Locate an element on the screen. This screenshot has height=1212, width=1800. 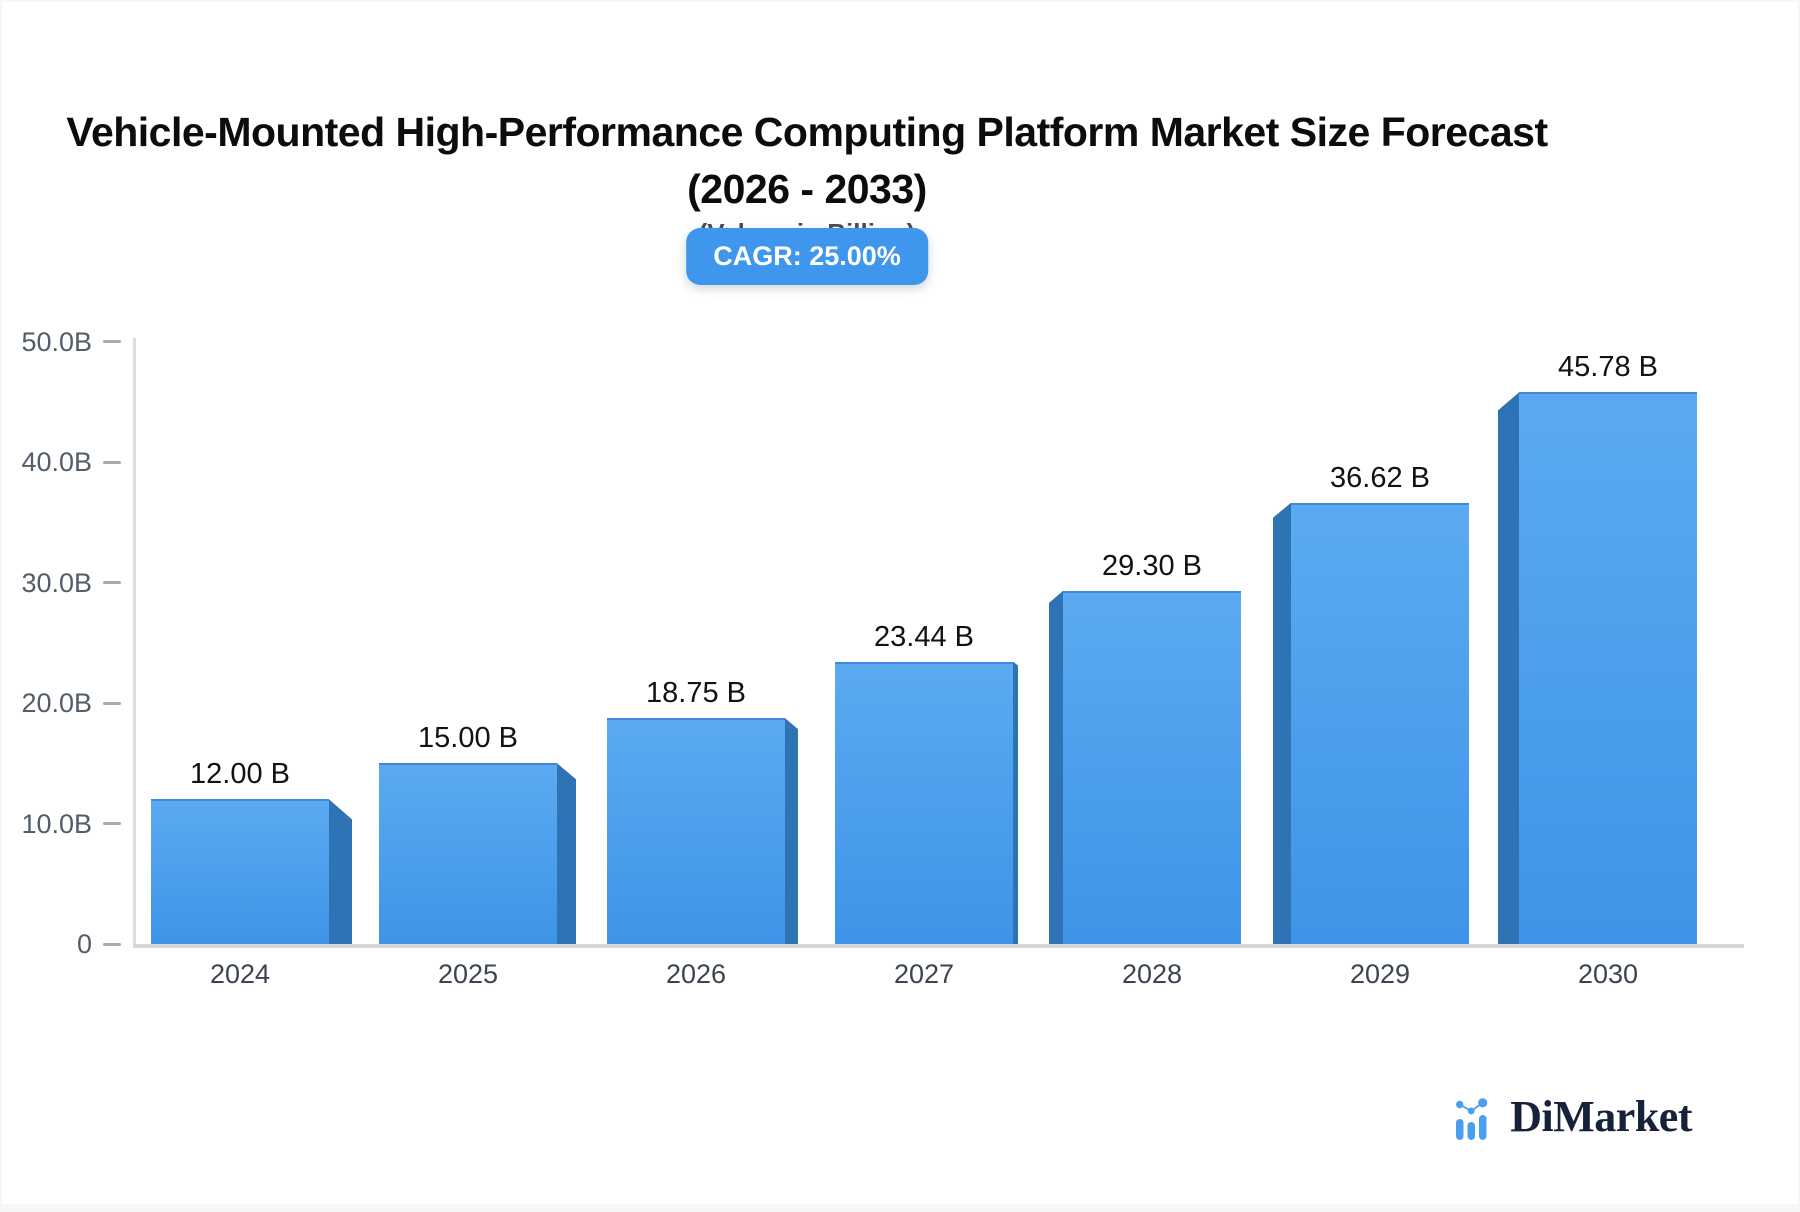
bar-2029 is located at coordinates (1380, 723).